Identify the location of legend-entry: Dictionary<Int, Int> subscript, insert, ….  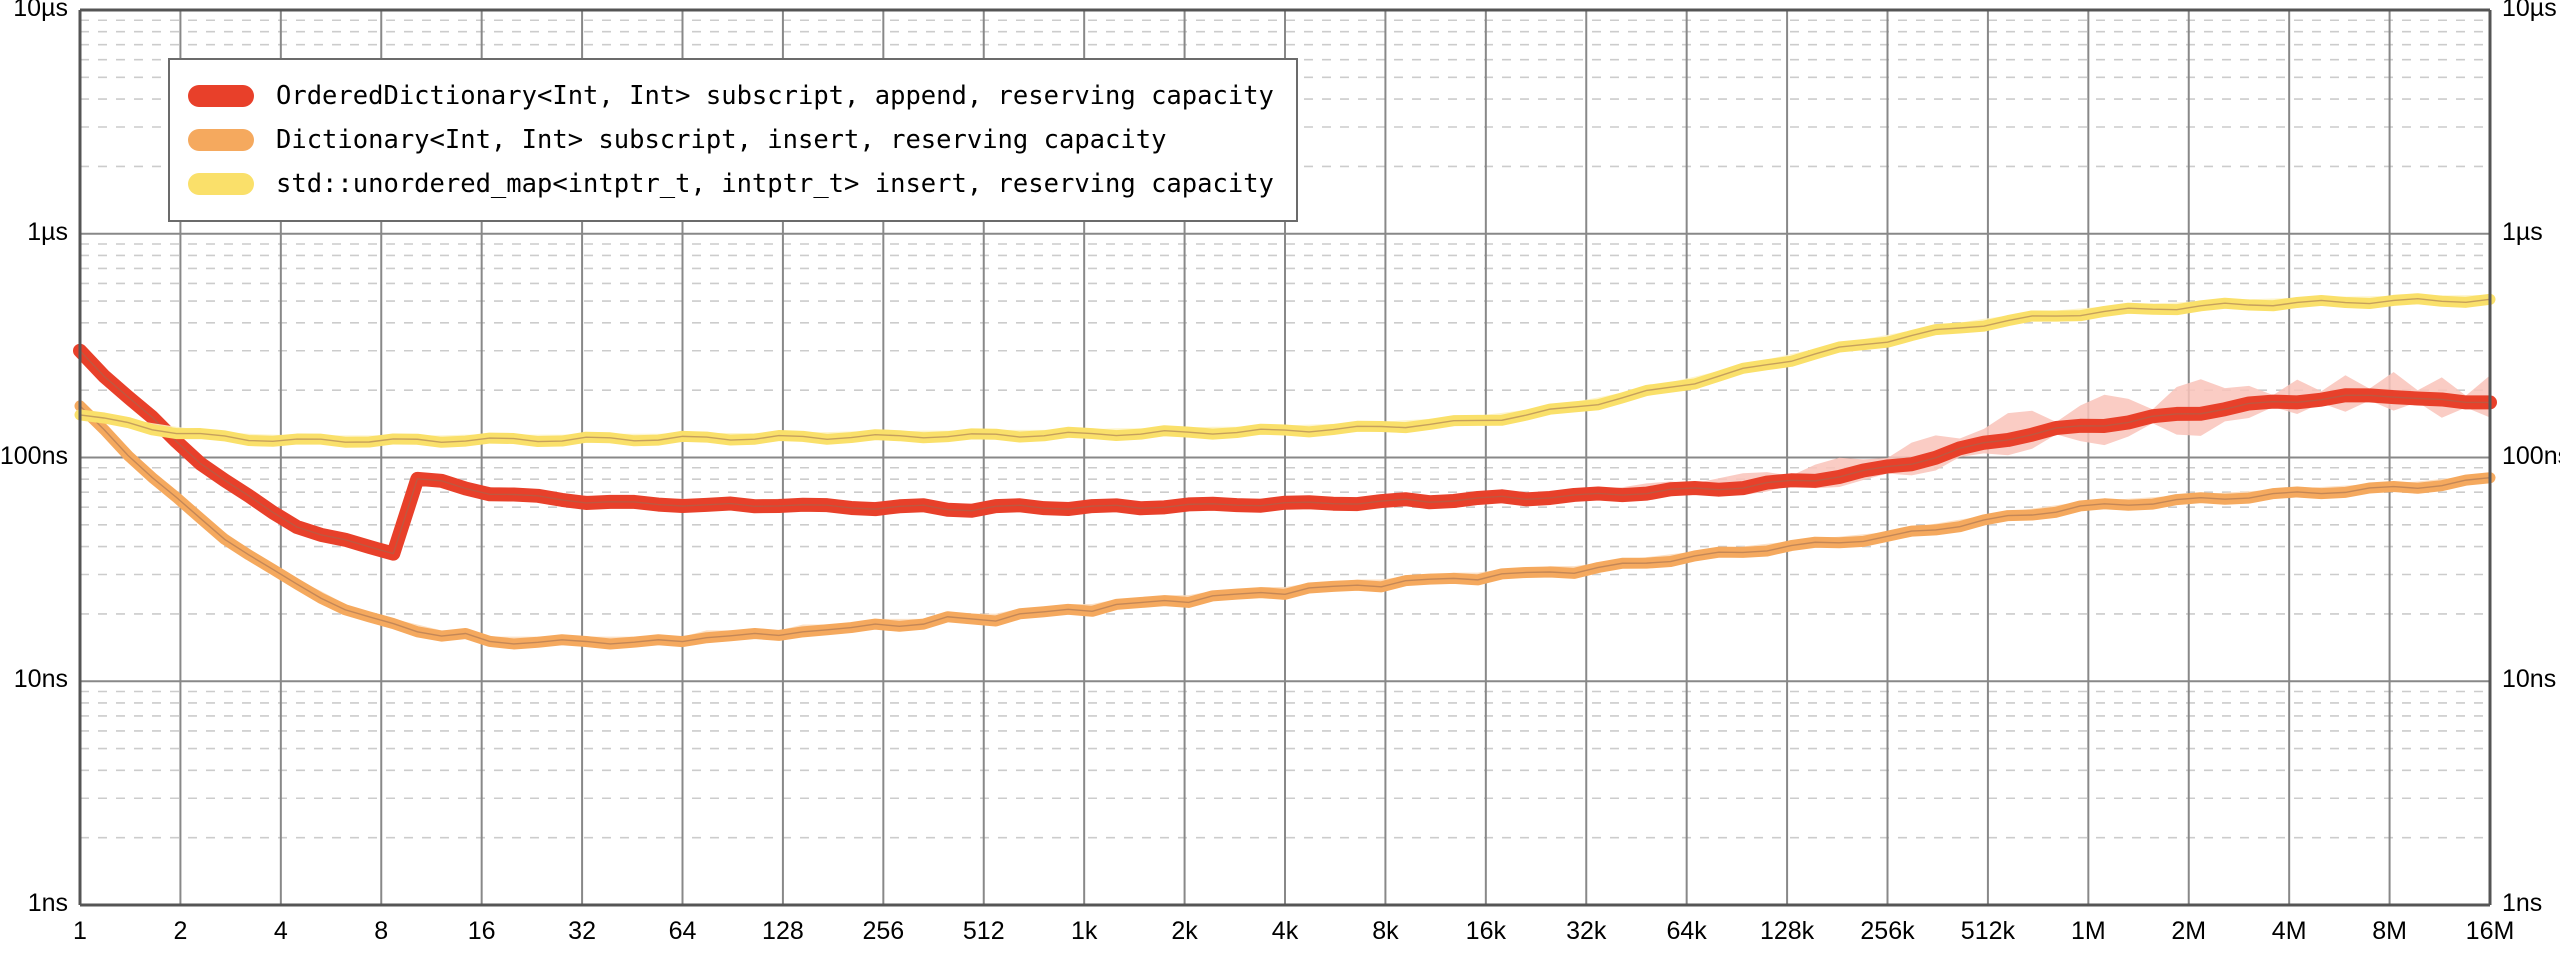
(731, 140).